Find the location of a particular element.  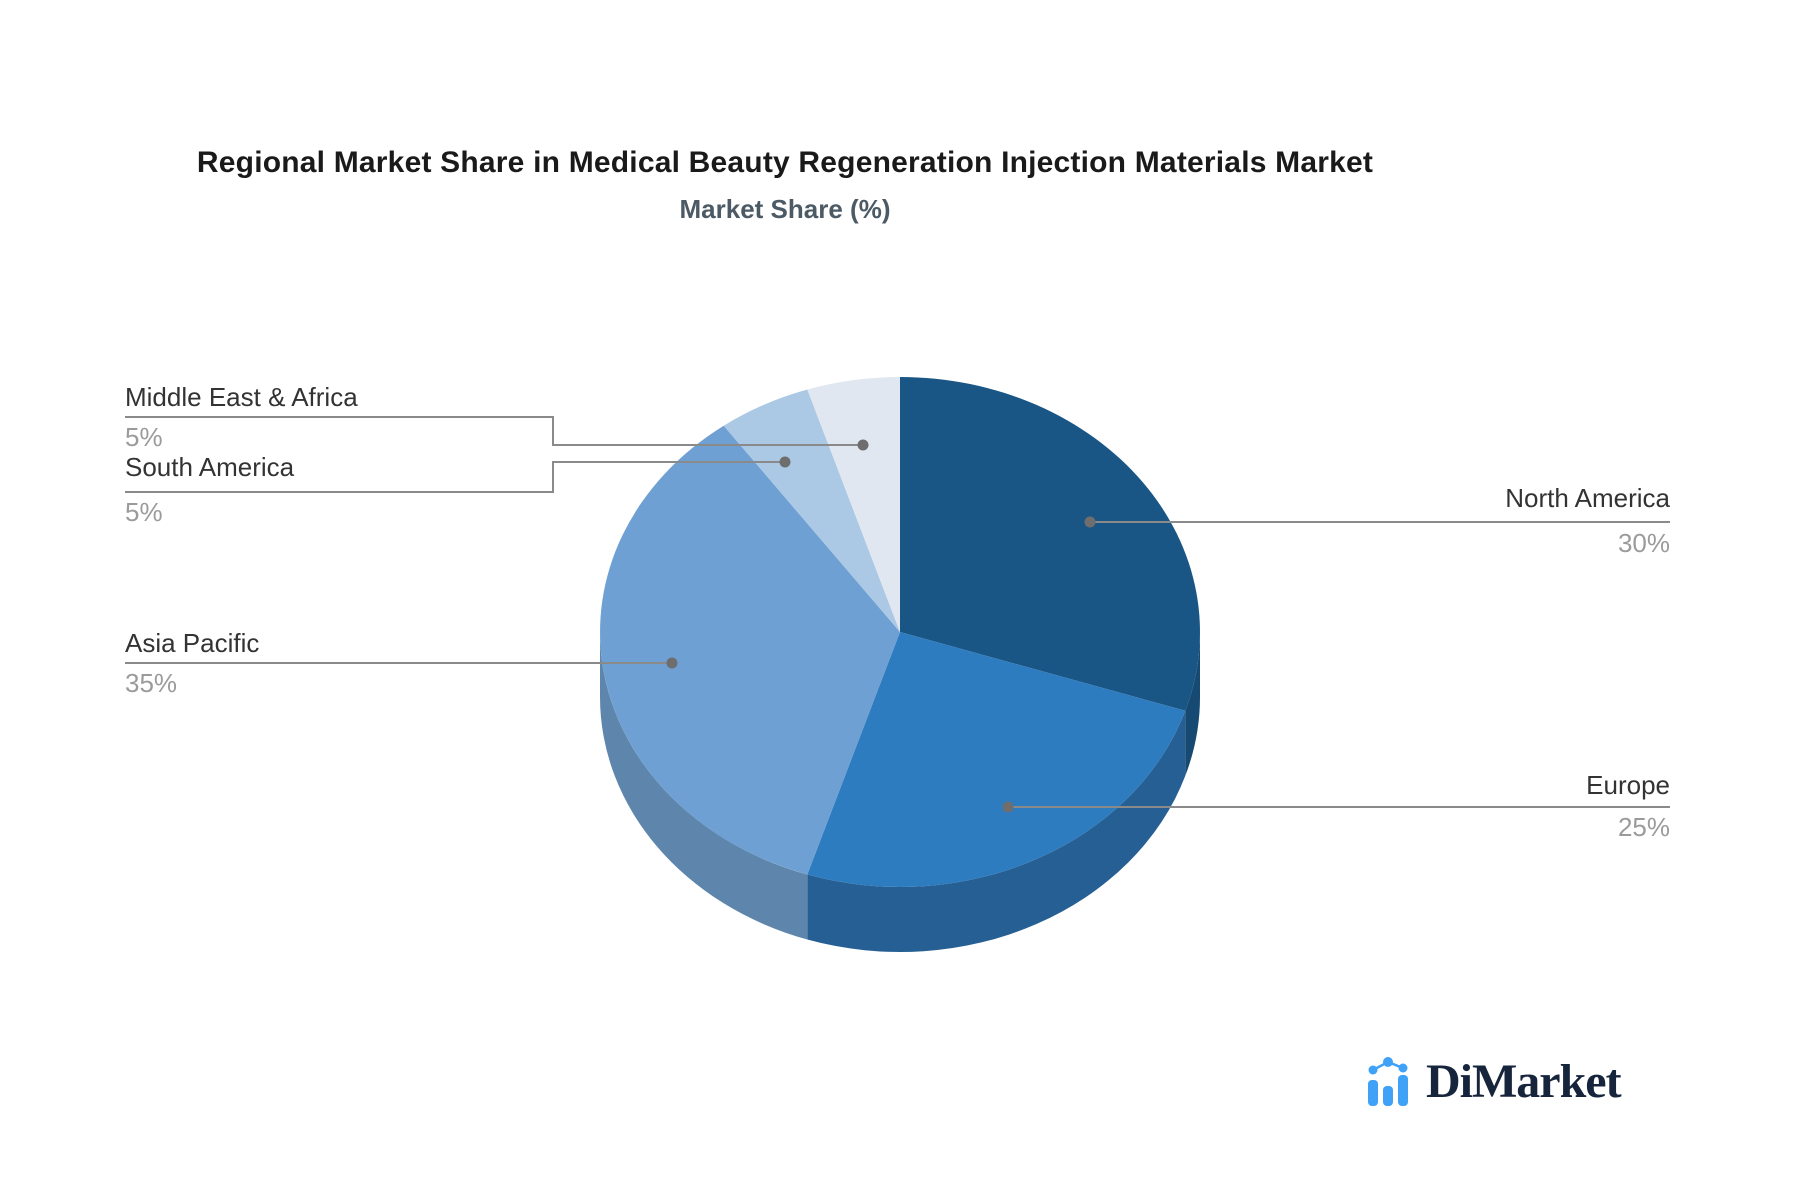

brand-logo-icon is located at coordinates (1388, 1081).